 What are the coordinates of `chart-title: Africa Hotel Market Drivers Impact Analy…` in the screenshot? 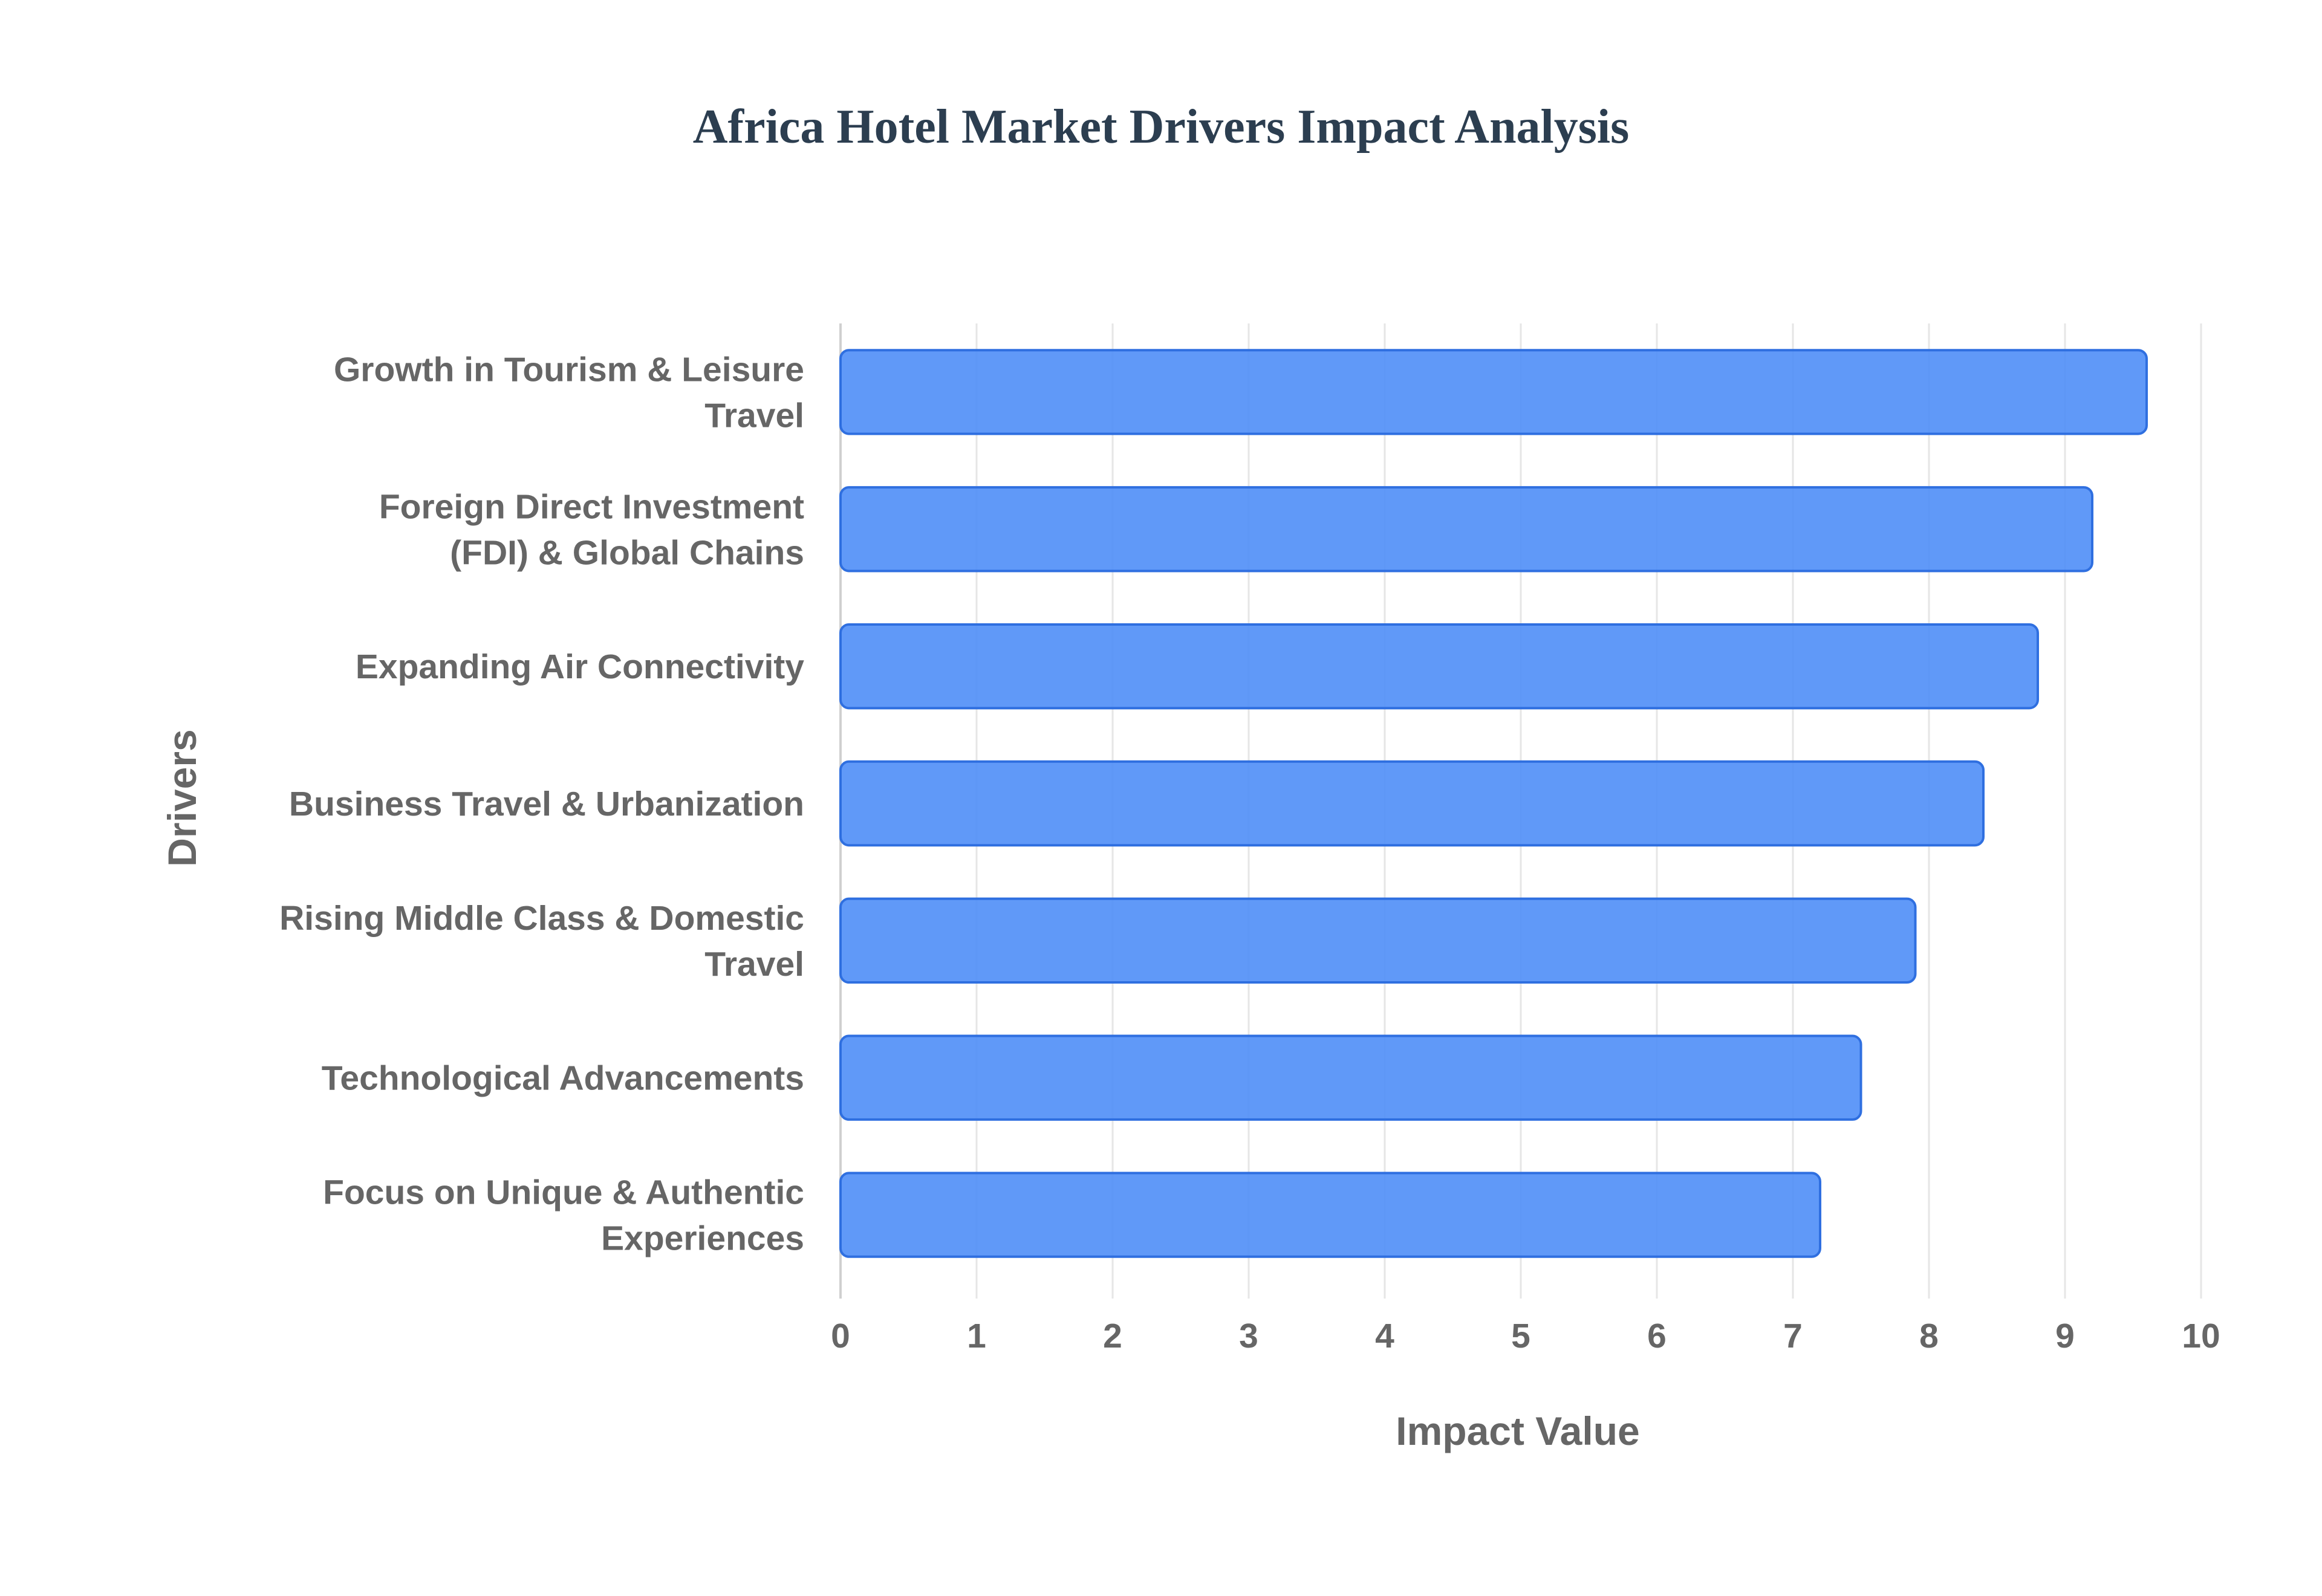 It's located at (1161, 127).